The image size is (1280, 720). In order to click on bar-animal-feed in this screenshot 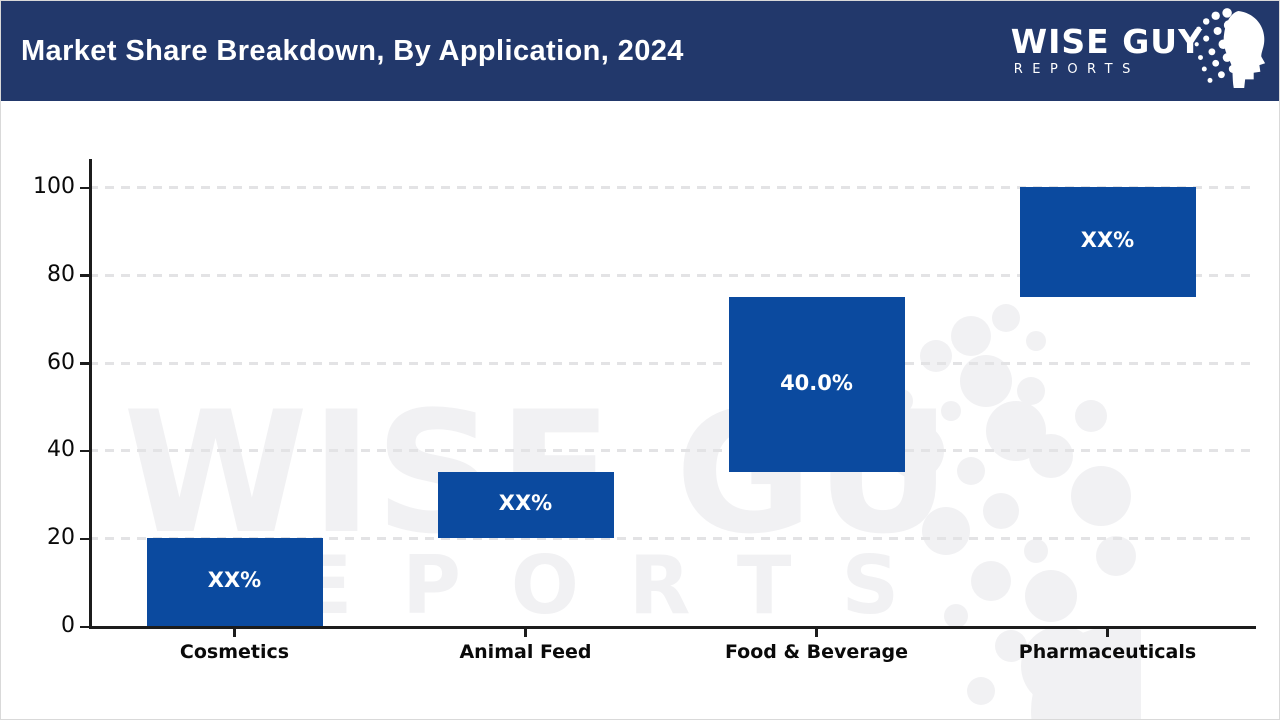, I will do `click(525, 505)`.